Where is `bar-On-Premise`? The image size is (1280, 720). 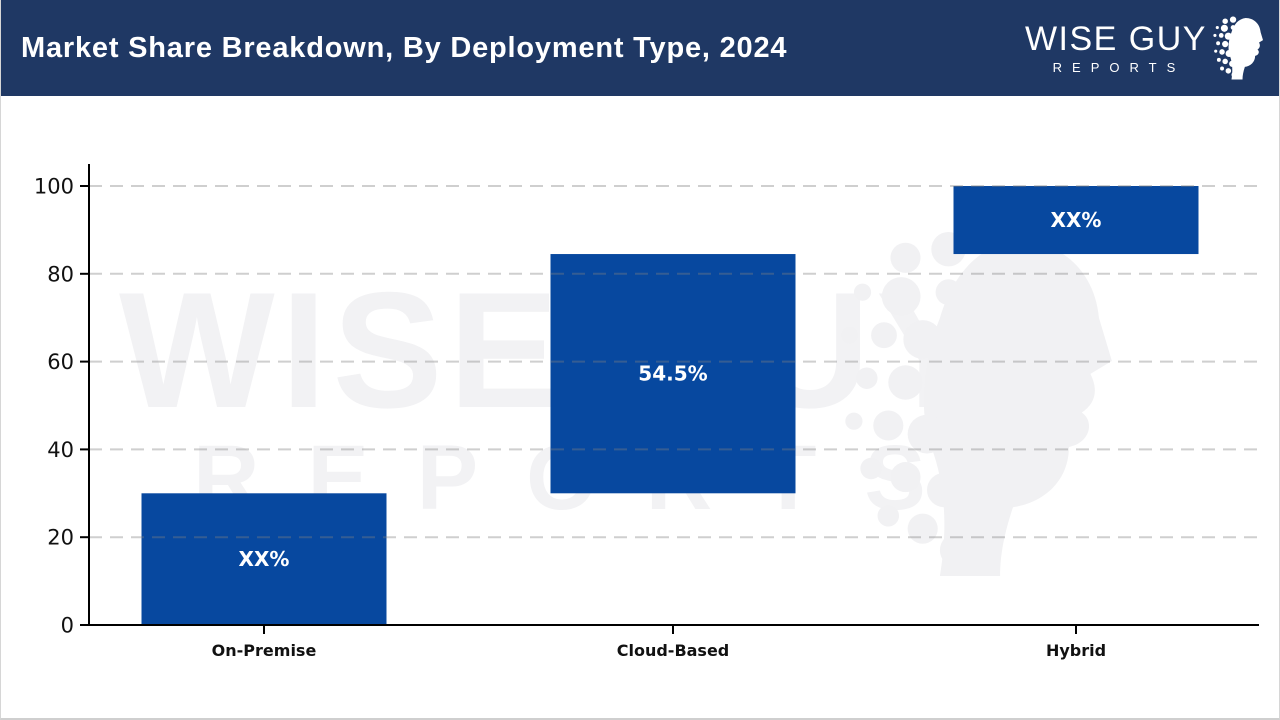
bar-On-Premise is located at coordinates (264, 559).